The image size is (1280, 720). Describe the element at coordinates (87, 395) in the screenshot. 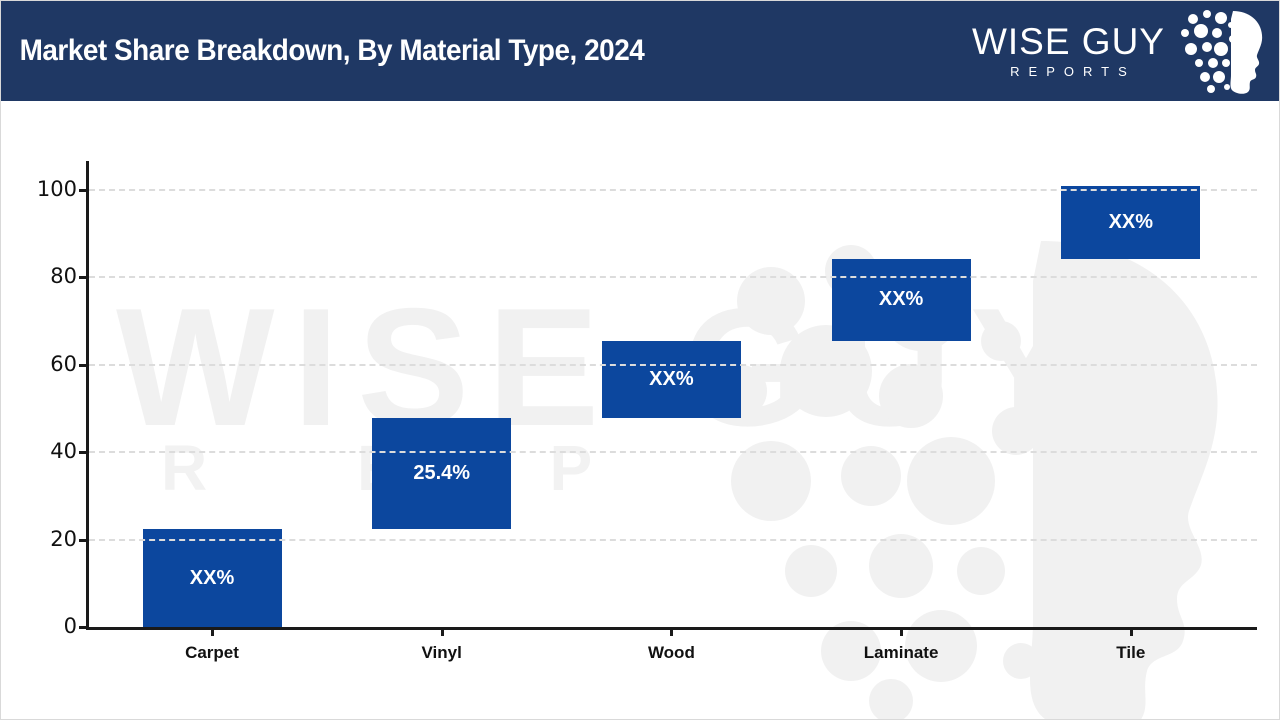

I see `y-axis-line` at that location.